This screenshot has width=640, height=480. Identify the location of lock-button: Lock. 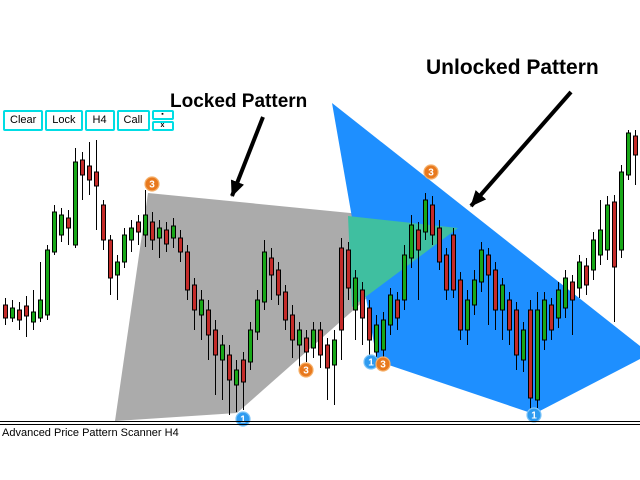
(64, 120).